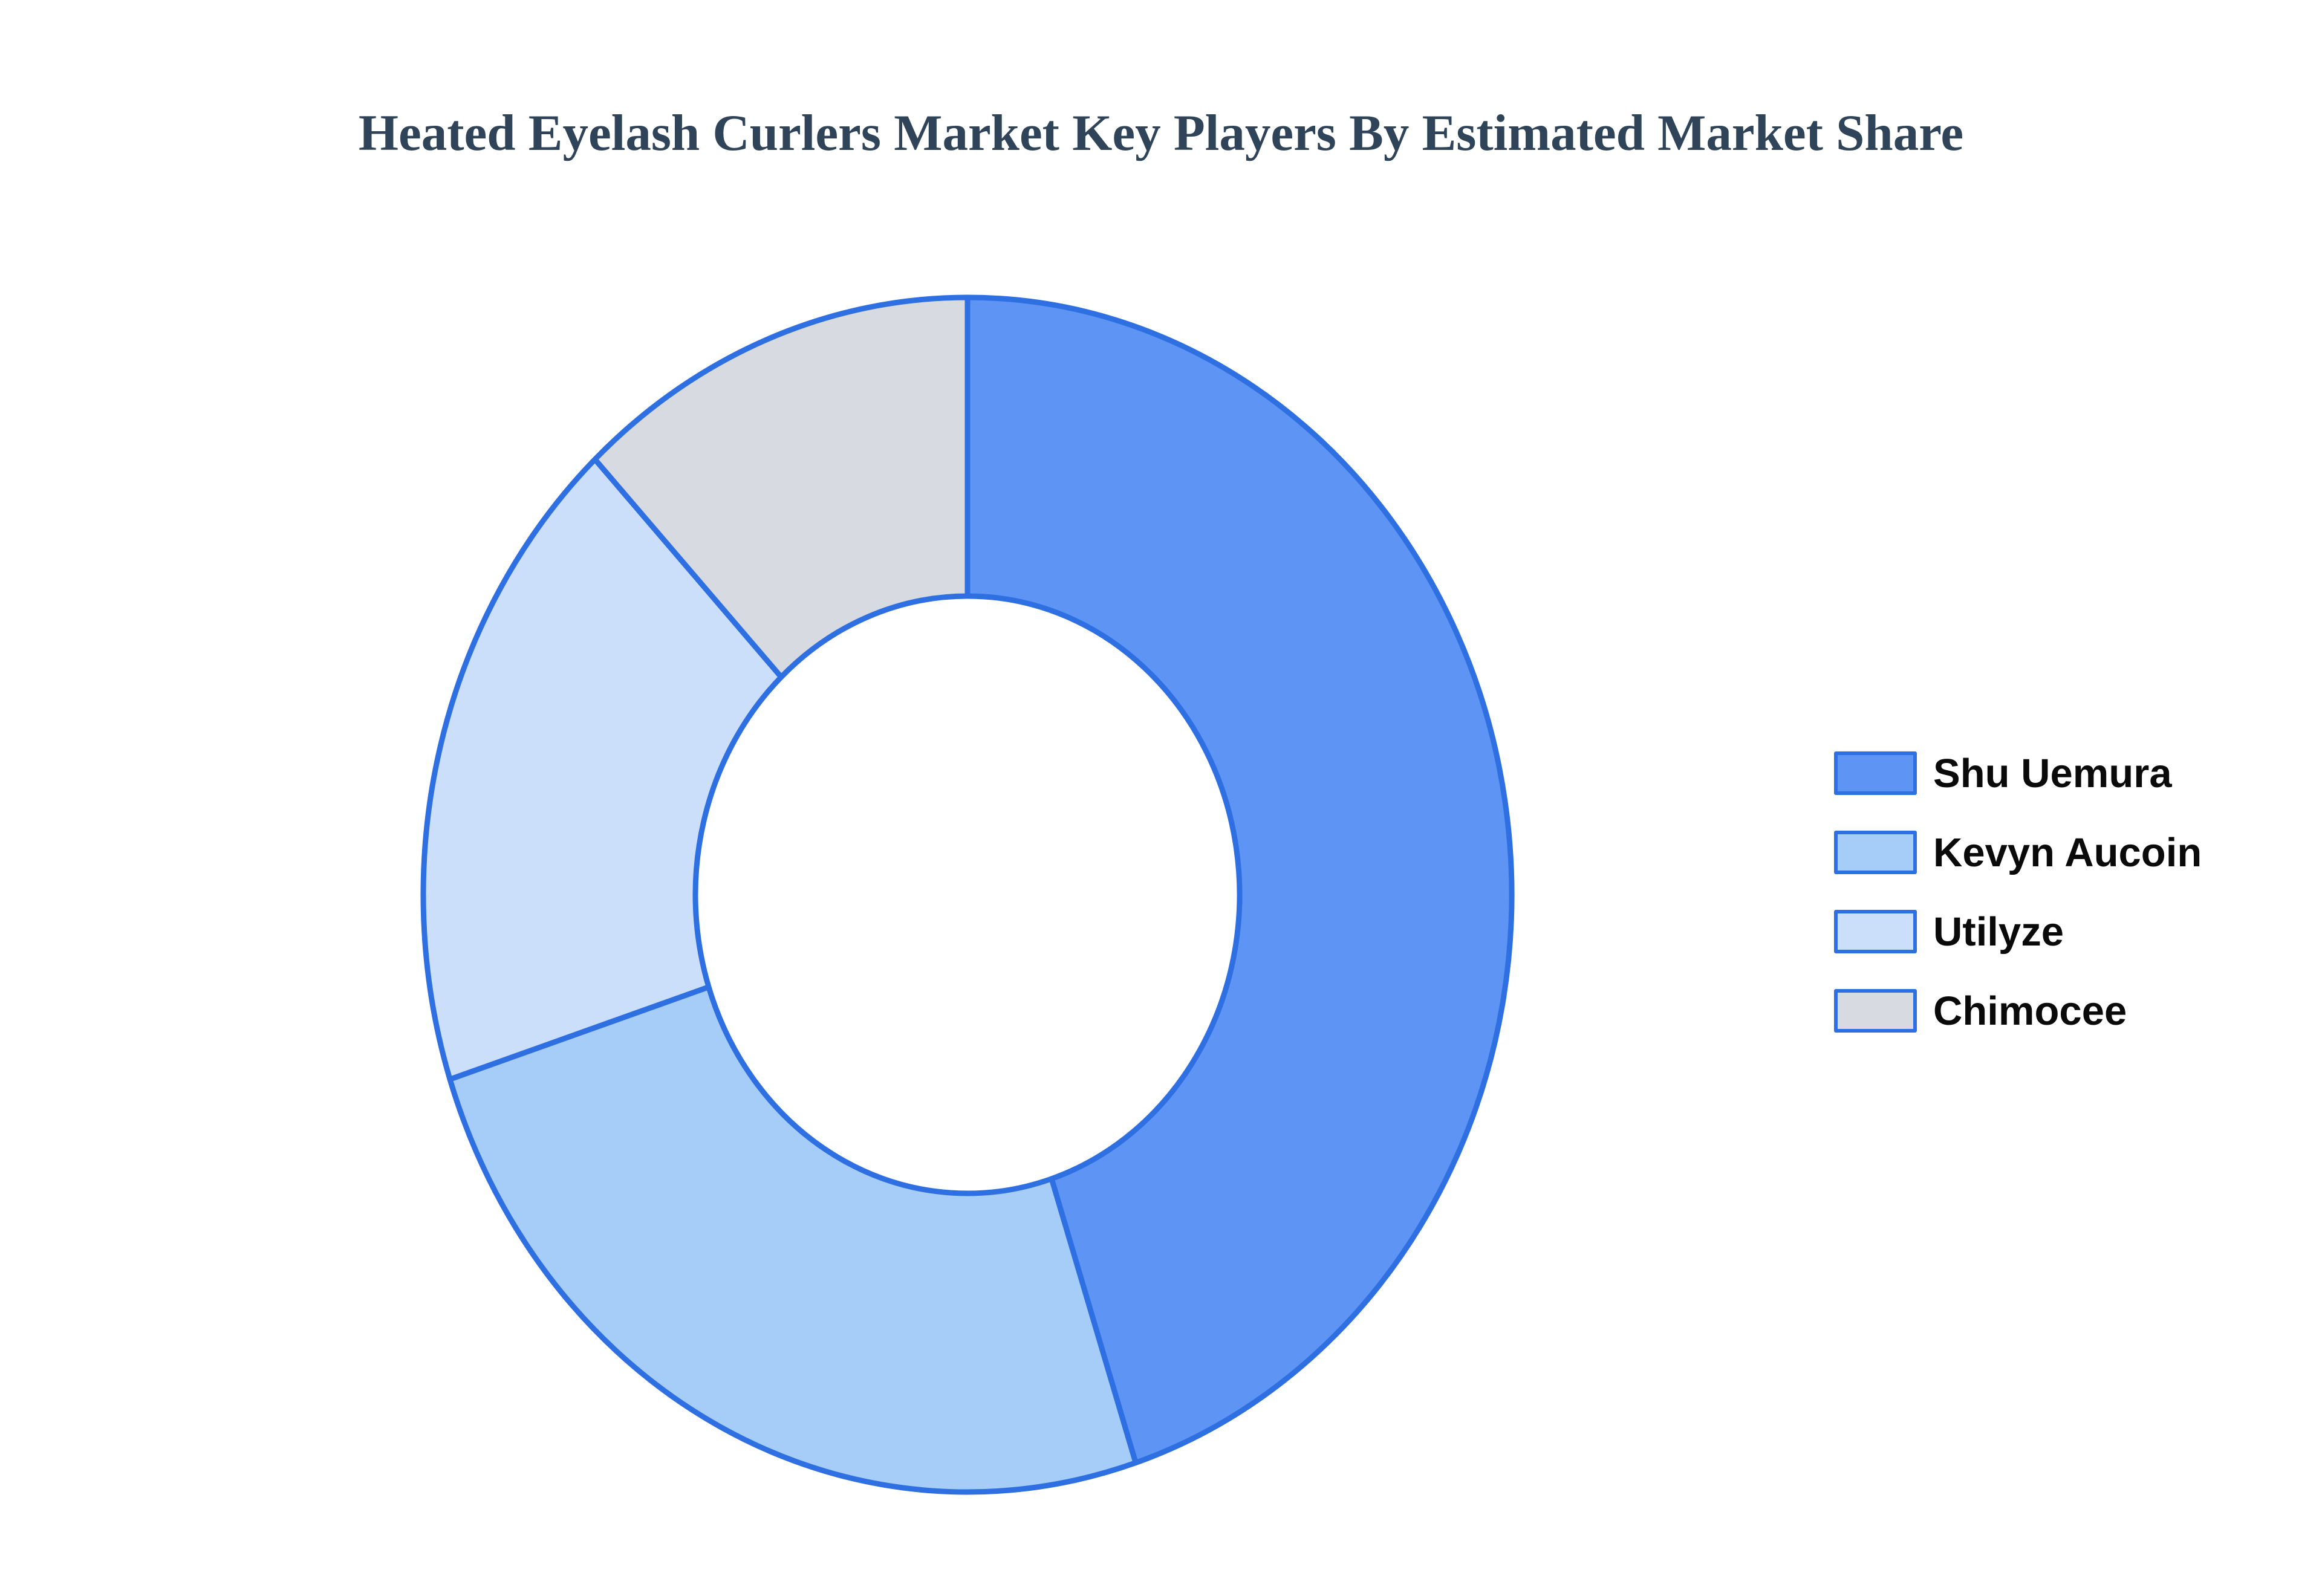 This screenshot has width=2322, height=1596. What do you see at coordinates (793, 1239) in the screenshot?
I see `pie-slice-kevyn-aucoin` at bounding box center [793, 1239].